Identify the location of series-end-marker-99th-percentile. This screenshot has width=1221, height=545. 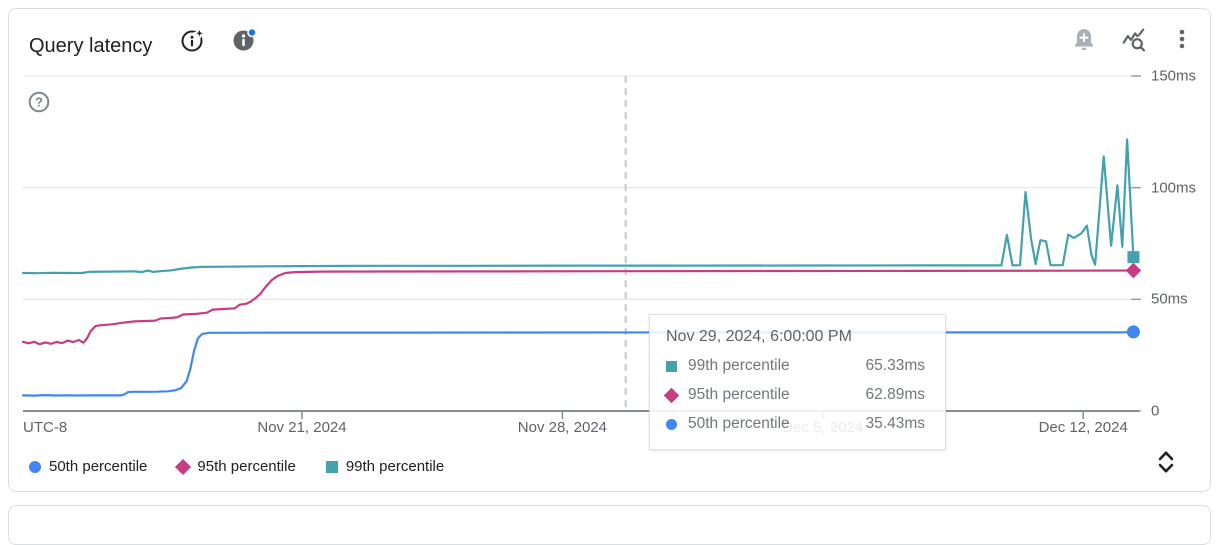
(1133, 257).